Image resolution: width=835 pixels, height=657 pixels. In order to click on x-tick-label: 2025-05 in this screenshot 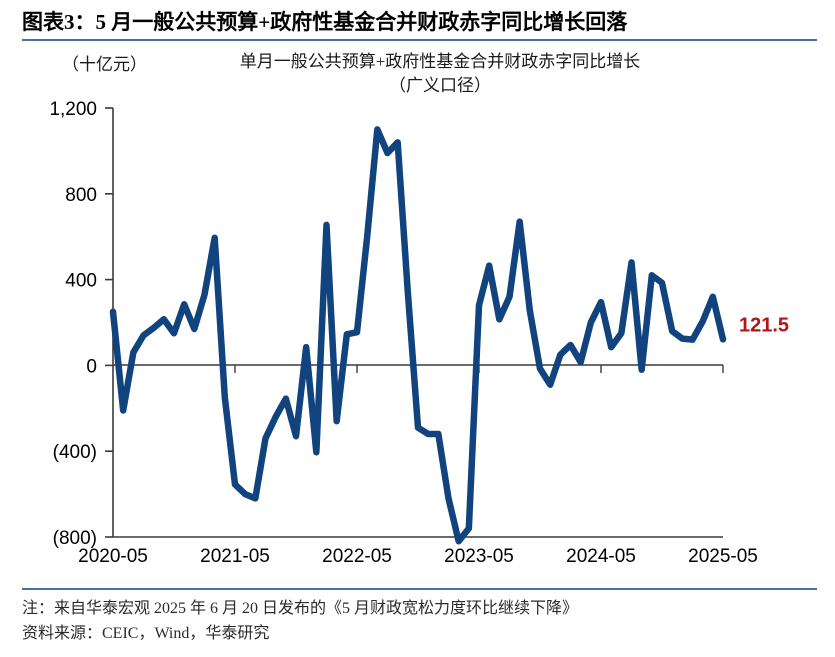, I will do `click(723, 556)`.